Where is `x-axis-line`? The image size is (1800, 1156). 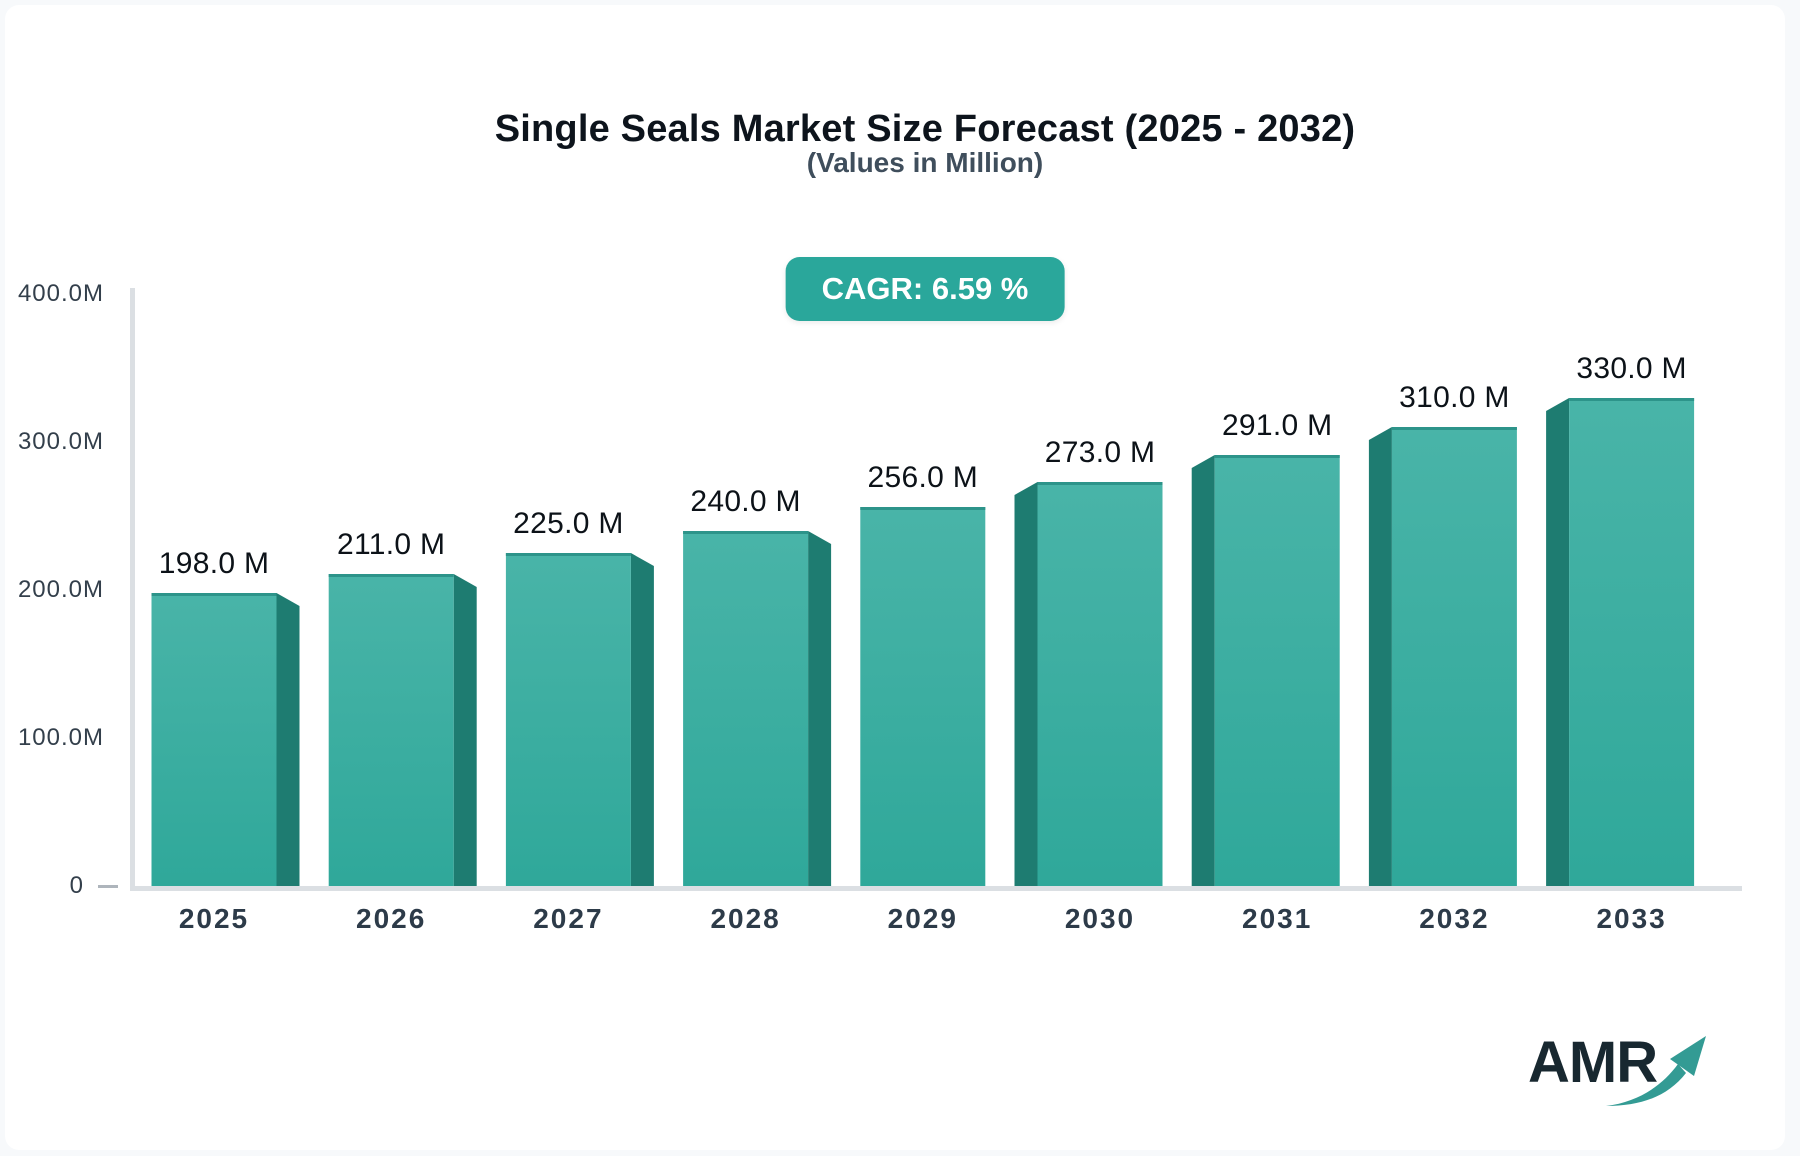 x-axis-line is located at coordinates (936, 888).